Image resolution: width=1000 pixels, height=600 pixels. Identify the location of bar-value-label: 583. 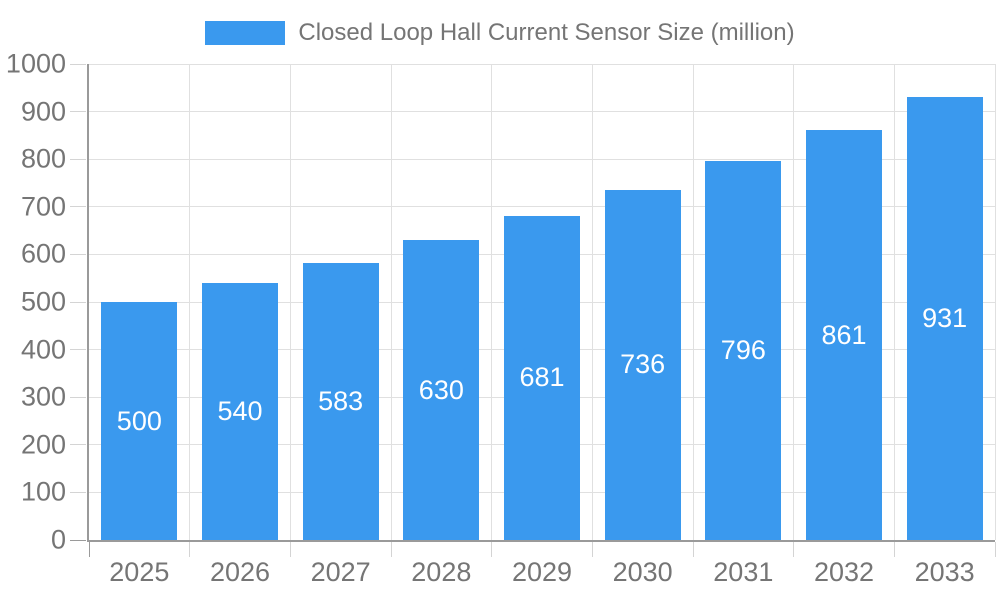
(341, 400).